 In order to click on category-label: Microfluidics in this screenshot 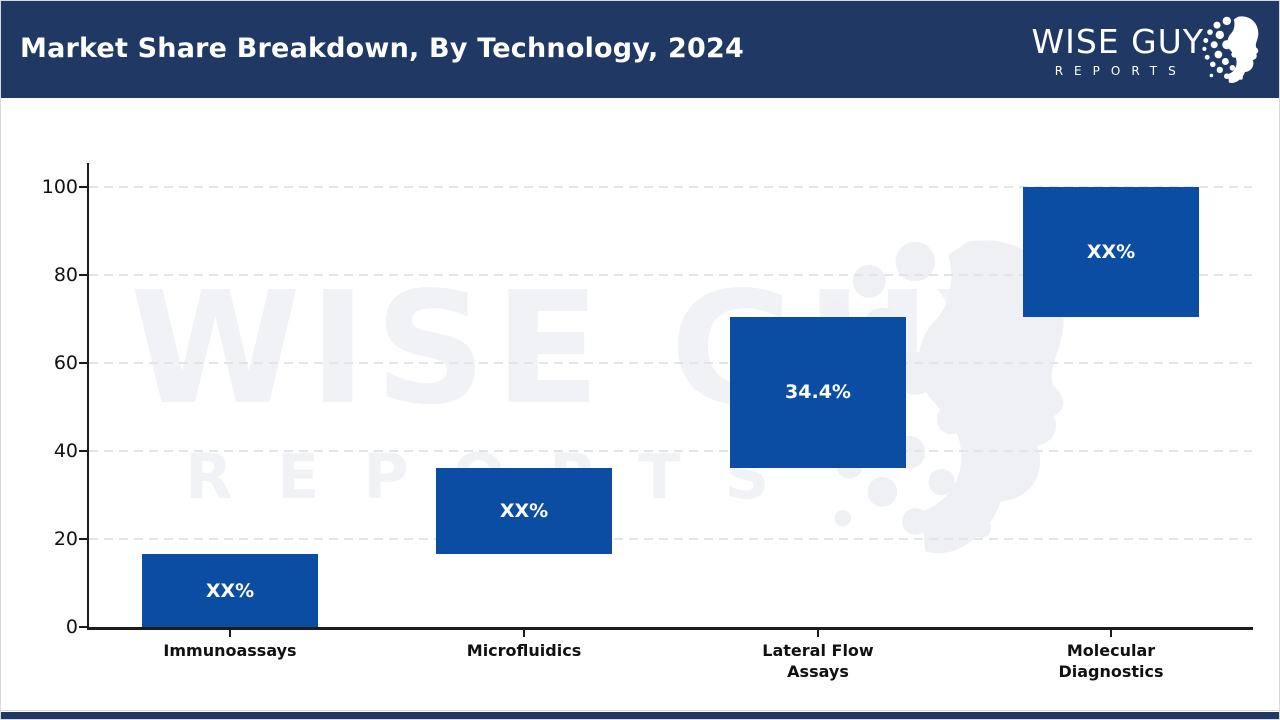, I will do `click(524, 650)`.